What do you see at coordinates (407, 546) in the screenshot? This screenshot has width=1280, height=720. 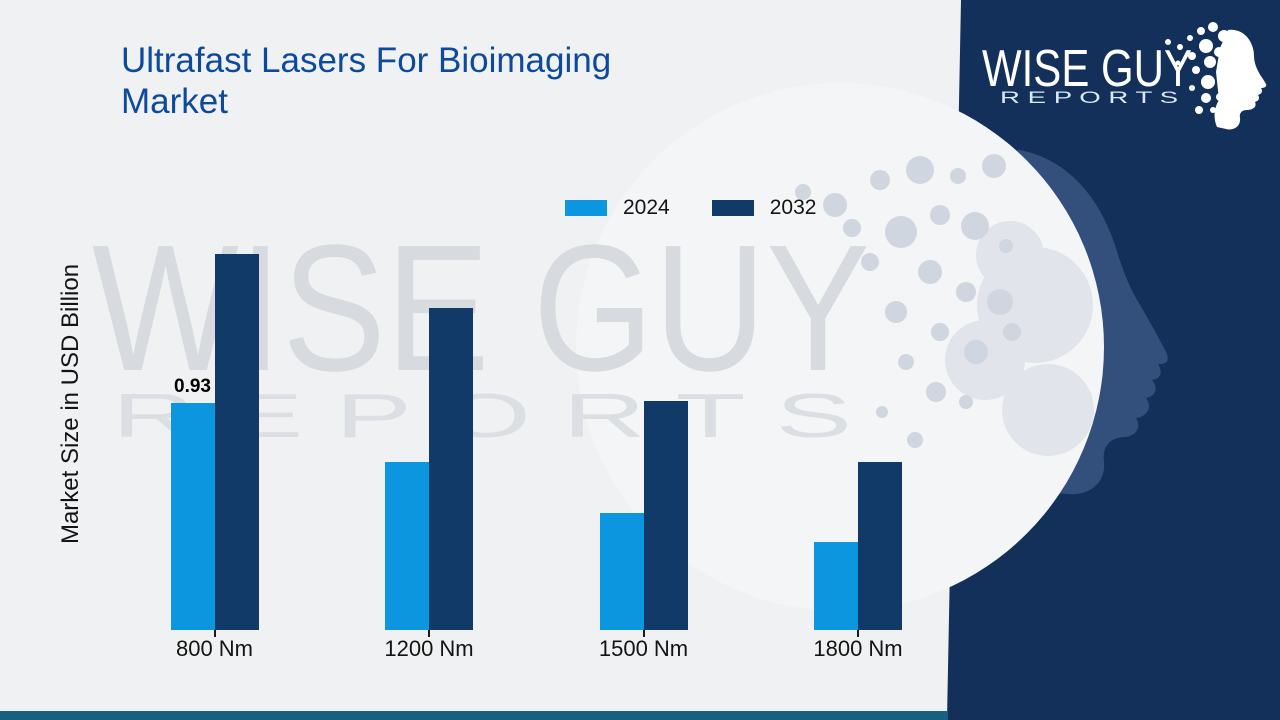 I see `bar-2024-1200nm` at bounding box center [407, 546].